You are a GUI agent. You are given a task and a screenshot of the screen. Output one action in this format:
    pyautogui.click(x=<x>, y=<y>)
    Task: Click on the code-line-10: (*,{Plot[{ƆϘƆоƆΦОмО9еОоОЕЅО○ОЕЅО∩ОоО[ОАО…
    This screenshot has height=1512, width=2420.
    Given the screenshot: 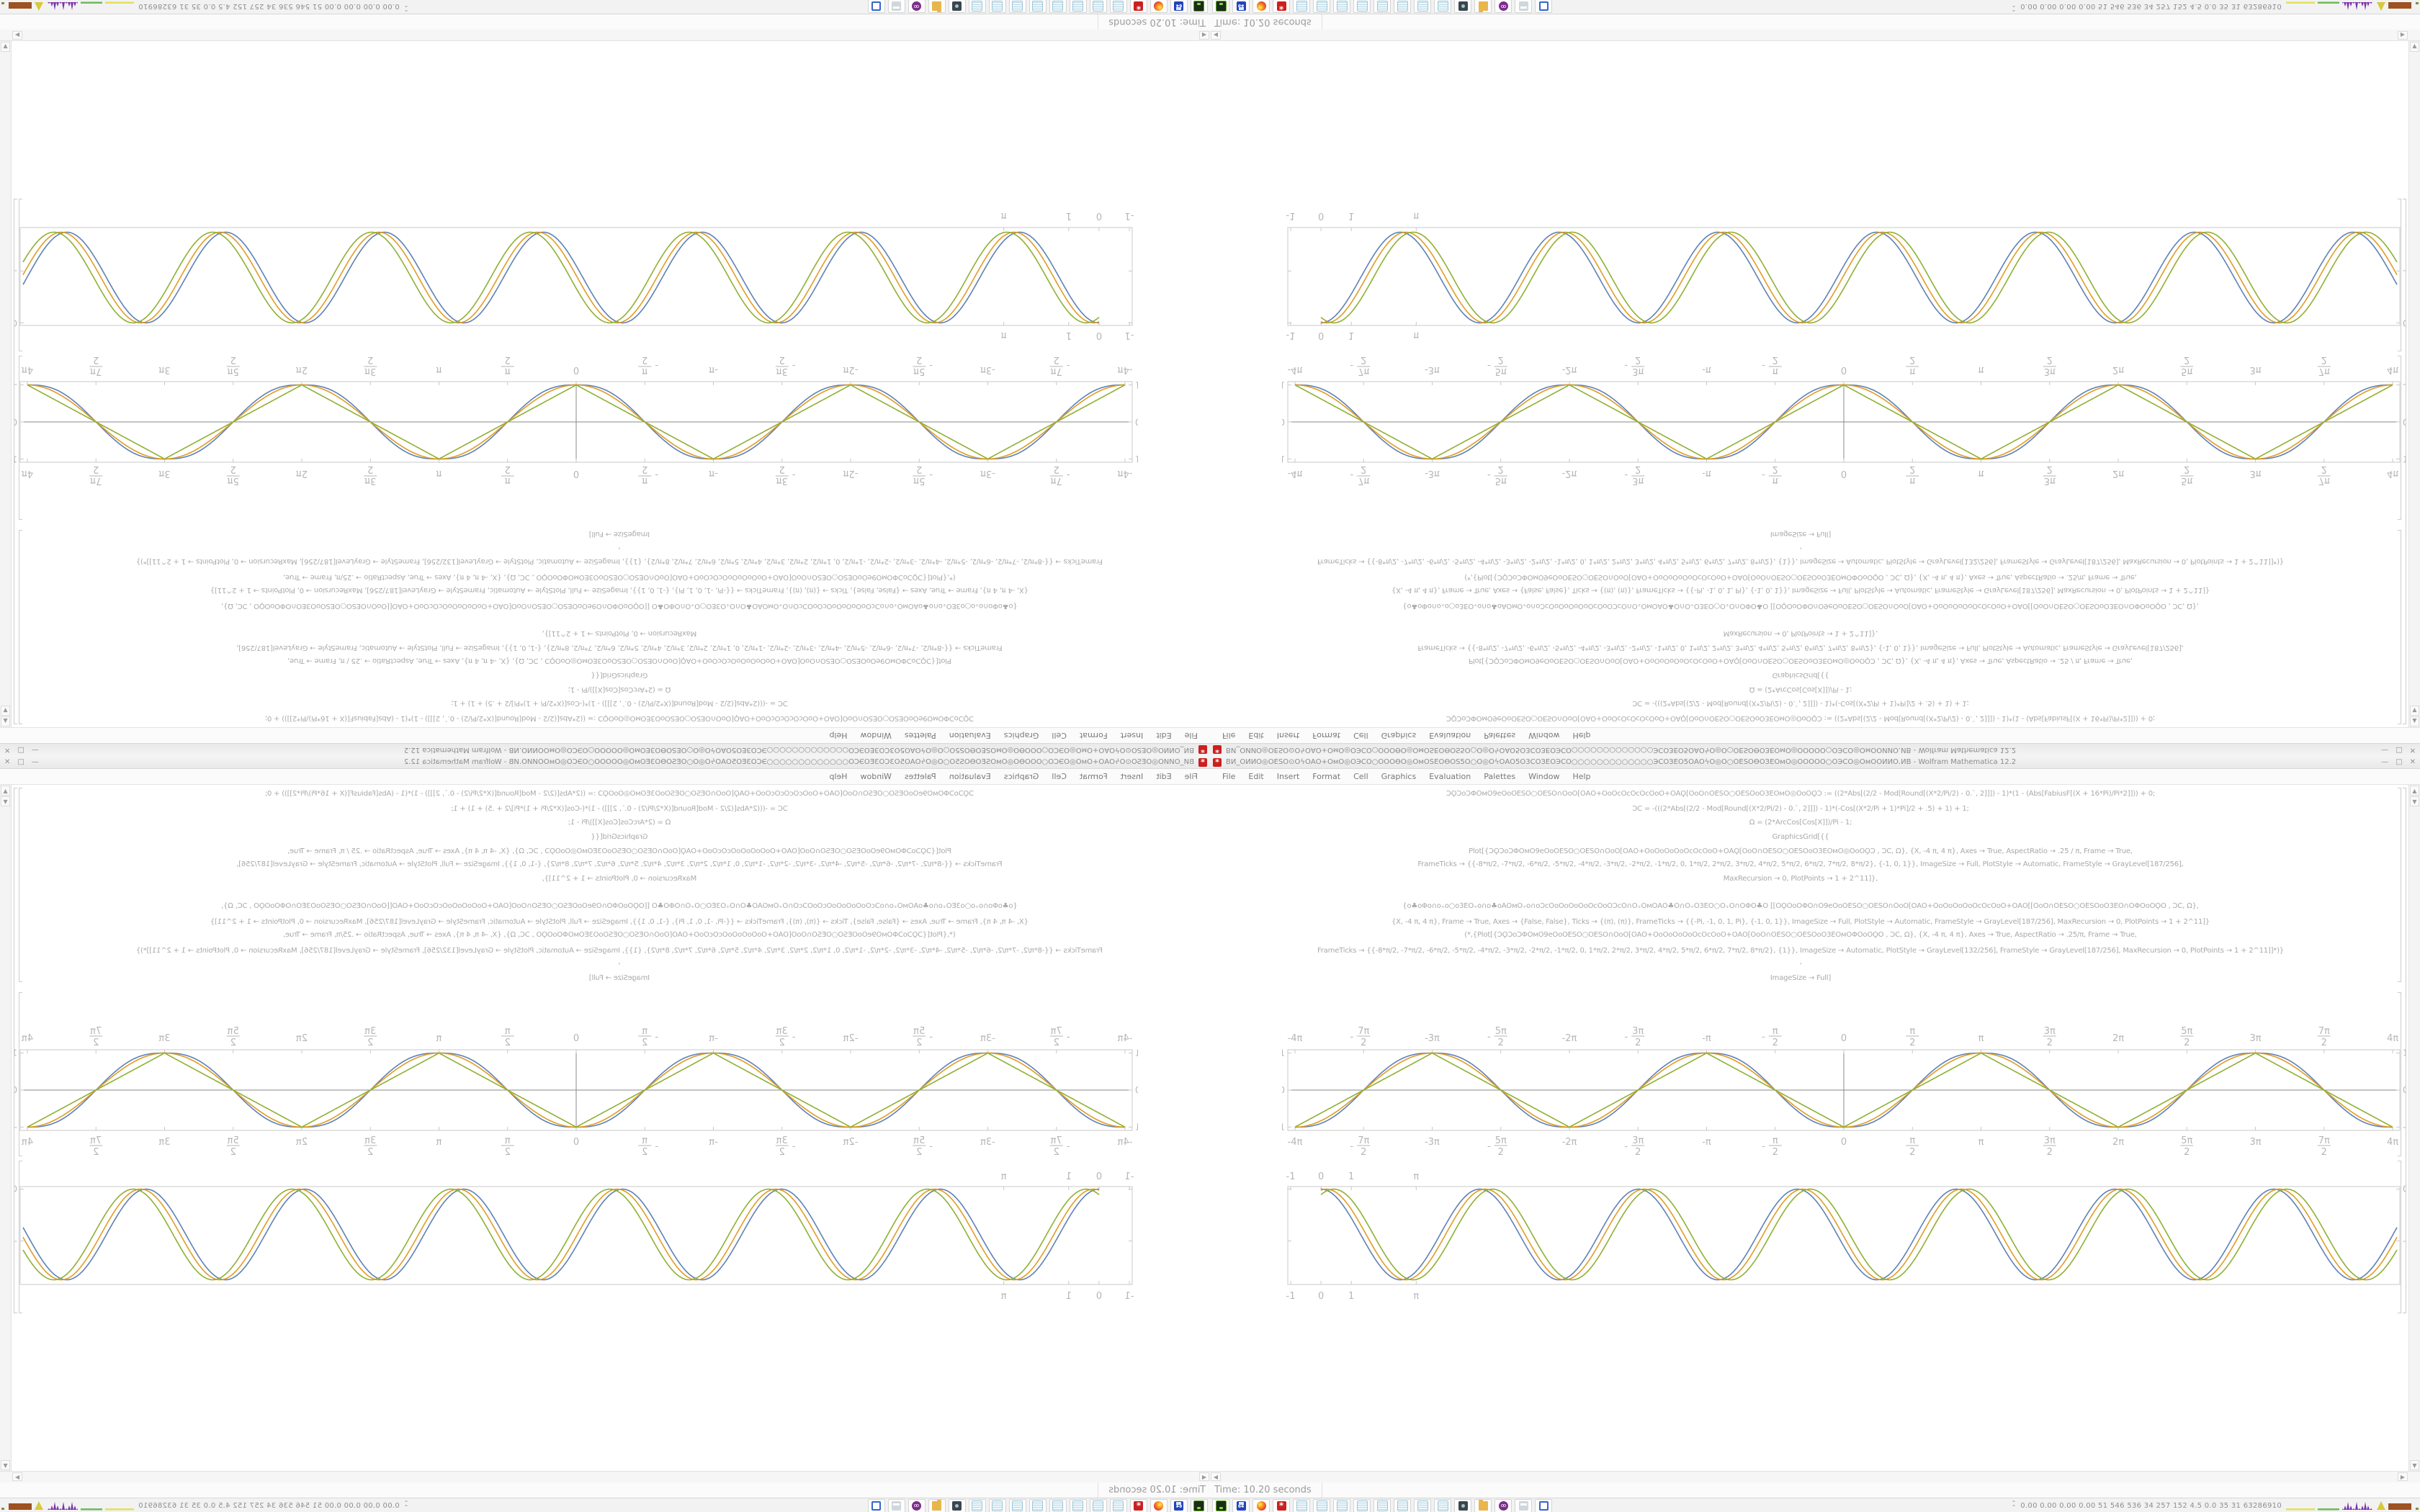 What is the action you would take?
    pyautogui.click(x=1801, y=935)
    